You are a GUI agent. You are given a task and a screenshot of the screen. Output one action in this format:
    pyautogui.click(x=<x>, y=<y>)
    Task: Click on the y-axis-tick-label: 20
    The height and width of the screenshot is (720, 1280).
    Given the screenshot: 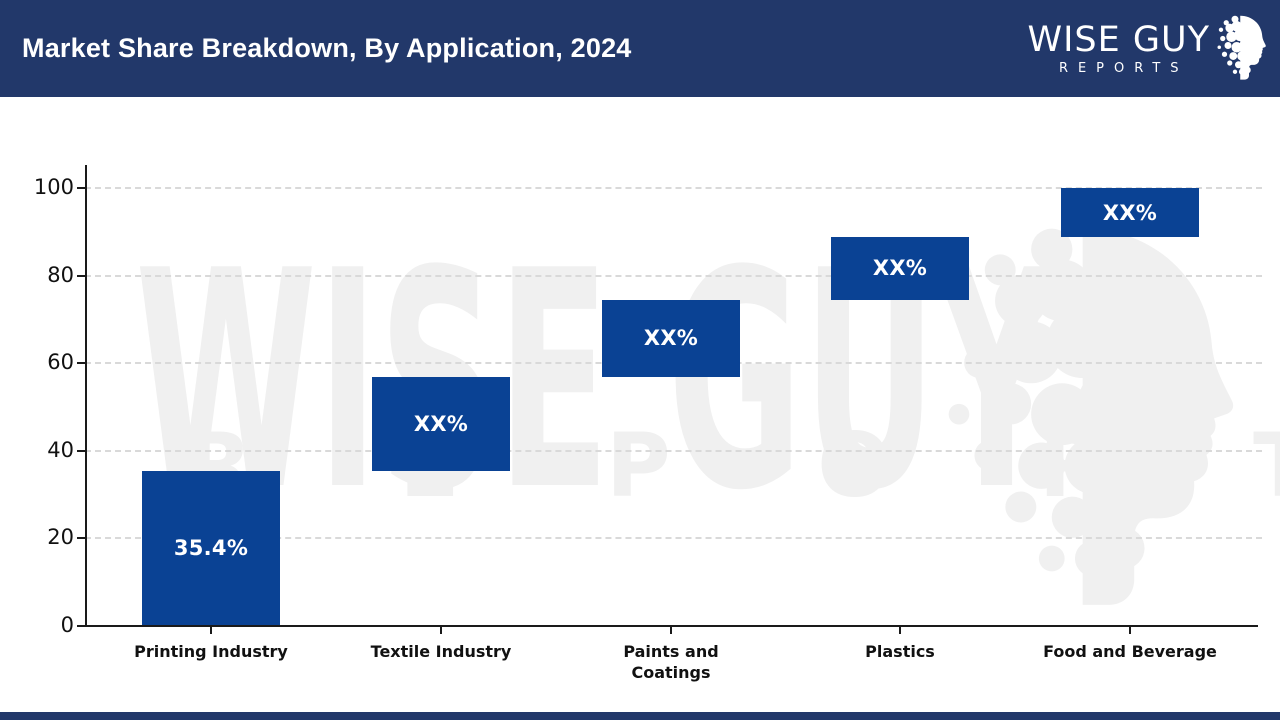 What is the action you would take?
    pyautogui.click(x=60, y=537)
    